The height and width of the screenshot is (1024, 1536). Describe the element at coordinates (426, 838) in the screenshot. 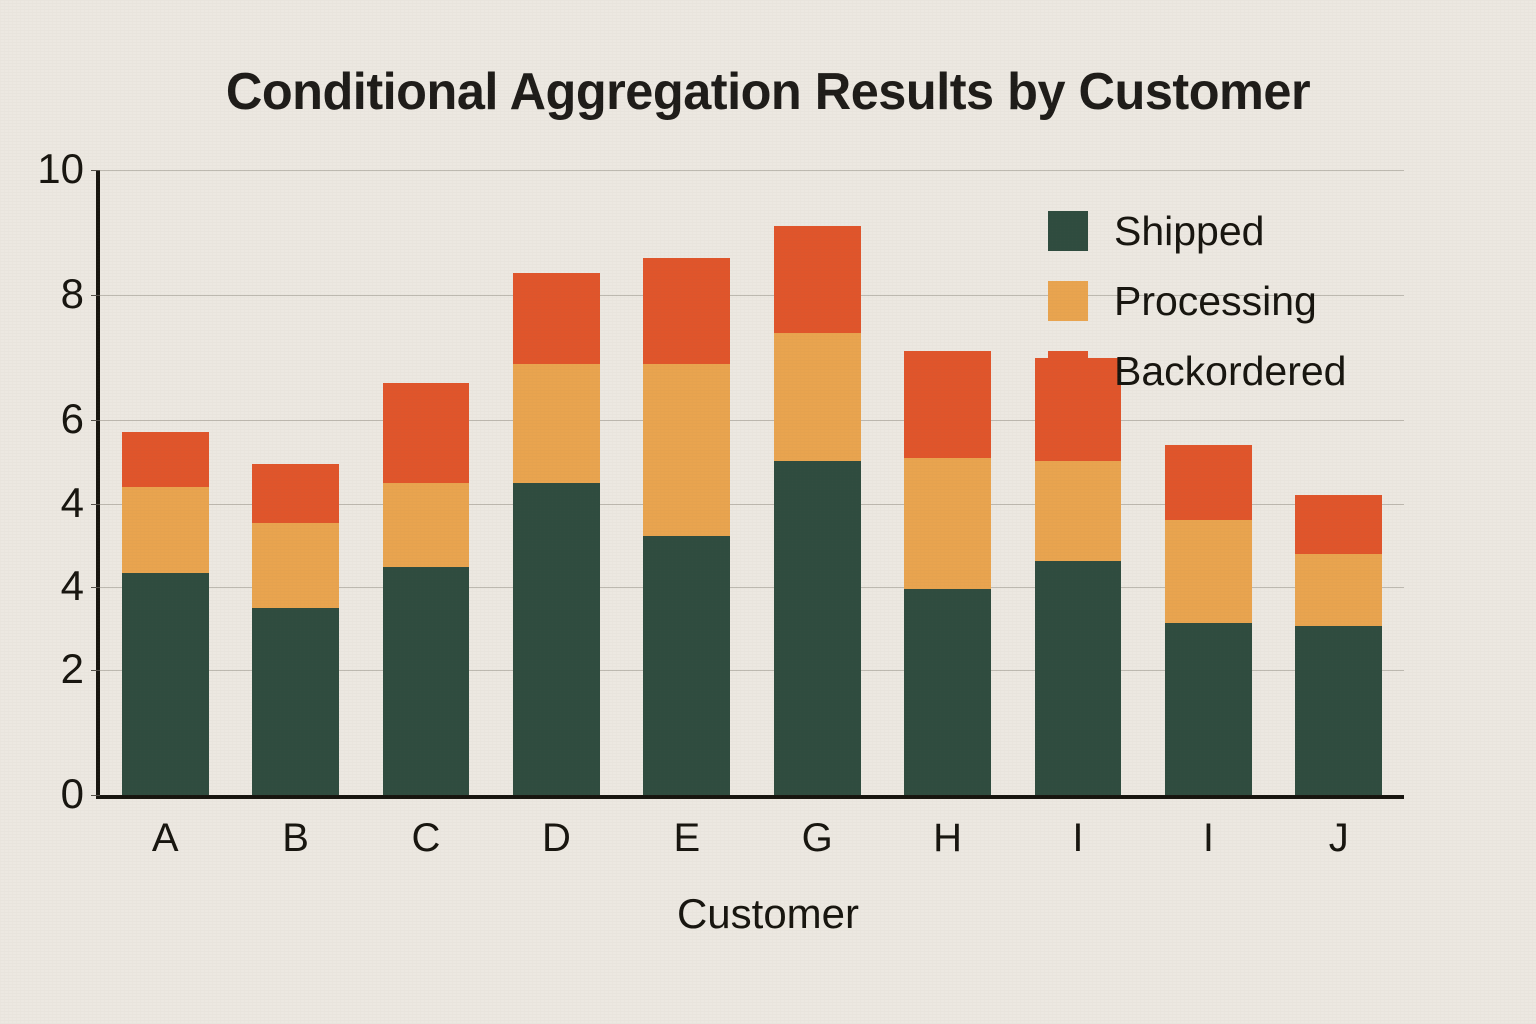

I see `x-tick-label: C` at that location.